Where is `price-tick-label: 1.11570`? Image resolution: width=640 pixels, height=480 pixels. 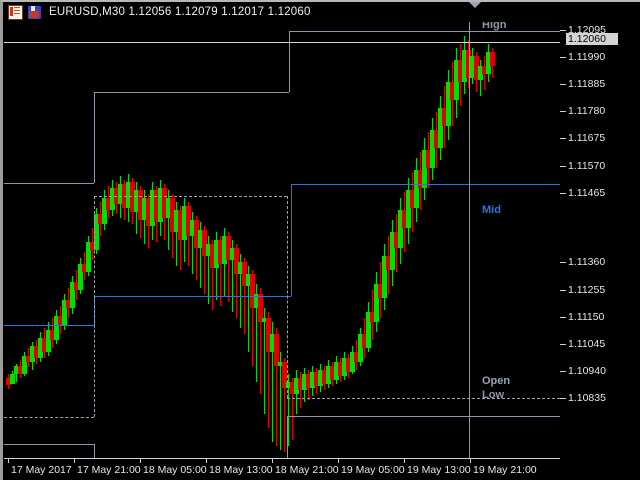 price-tick-label: 1.11570 is located at coordinates (587, 166).